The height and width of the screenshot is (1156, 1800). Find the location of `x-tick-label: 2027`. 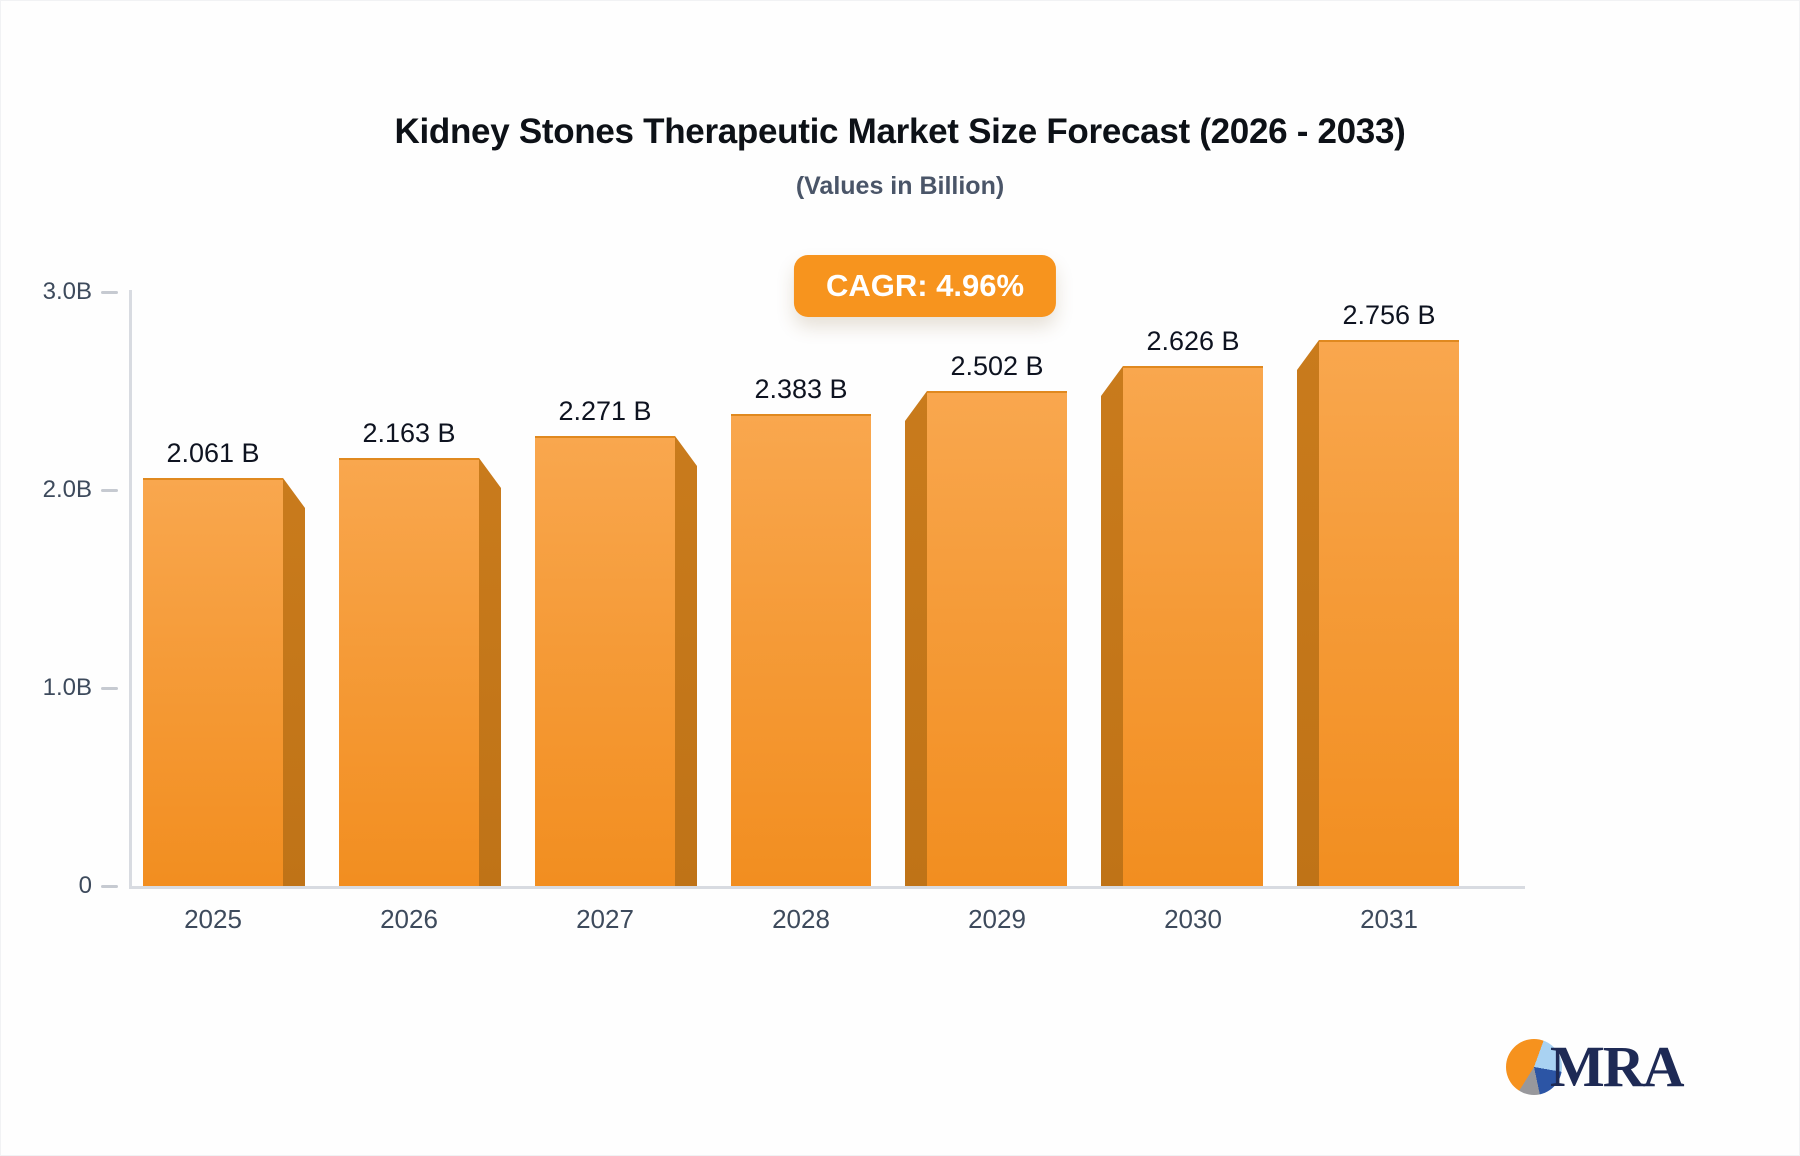

x-tick-label: 2027 is located at coordinates (605, 919).